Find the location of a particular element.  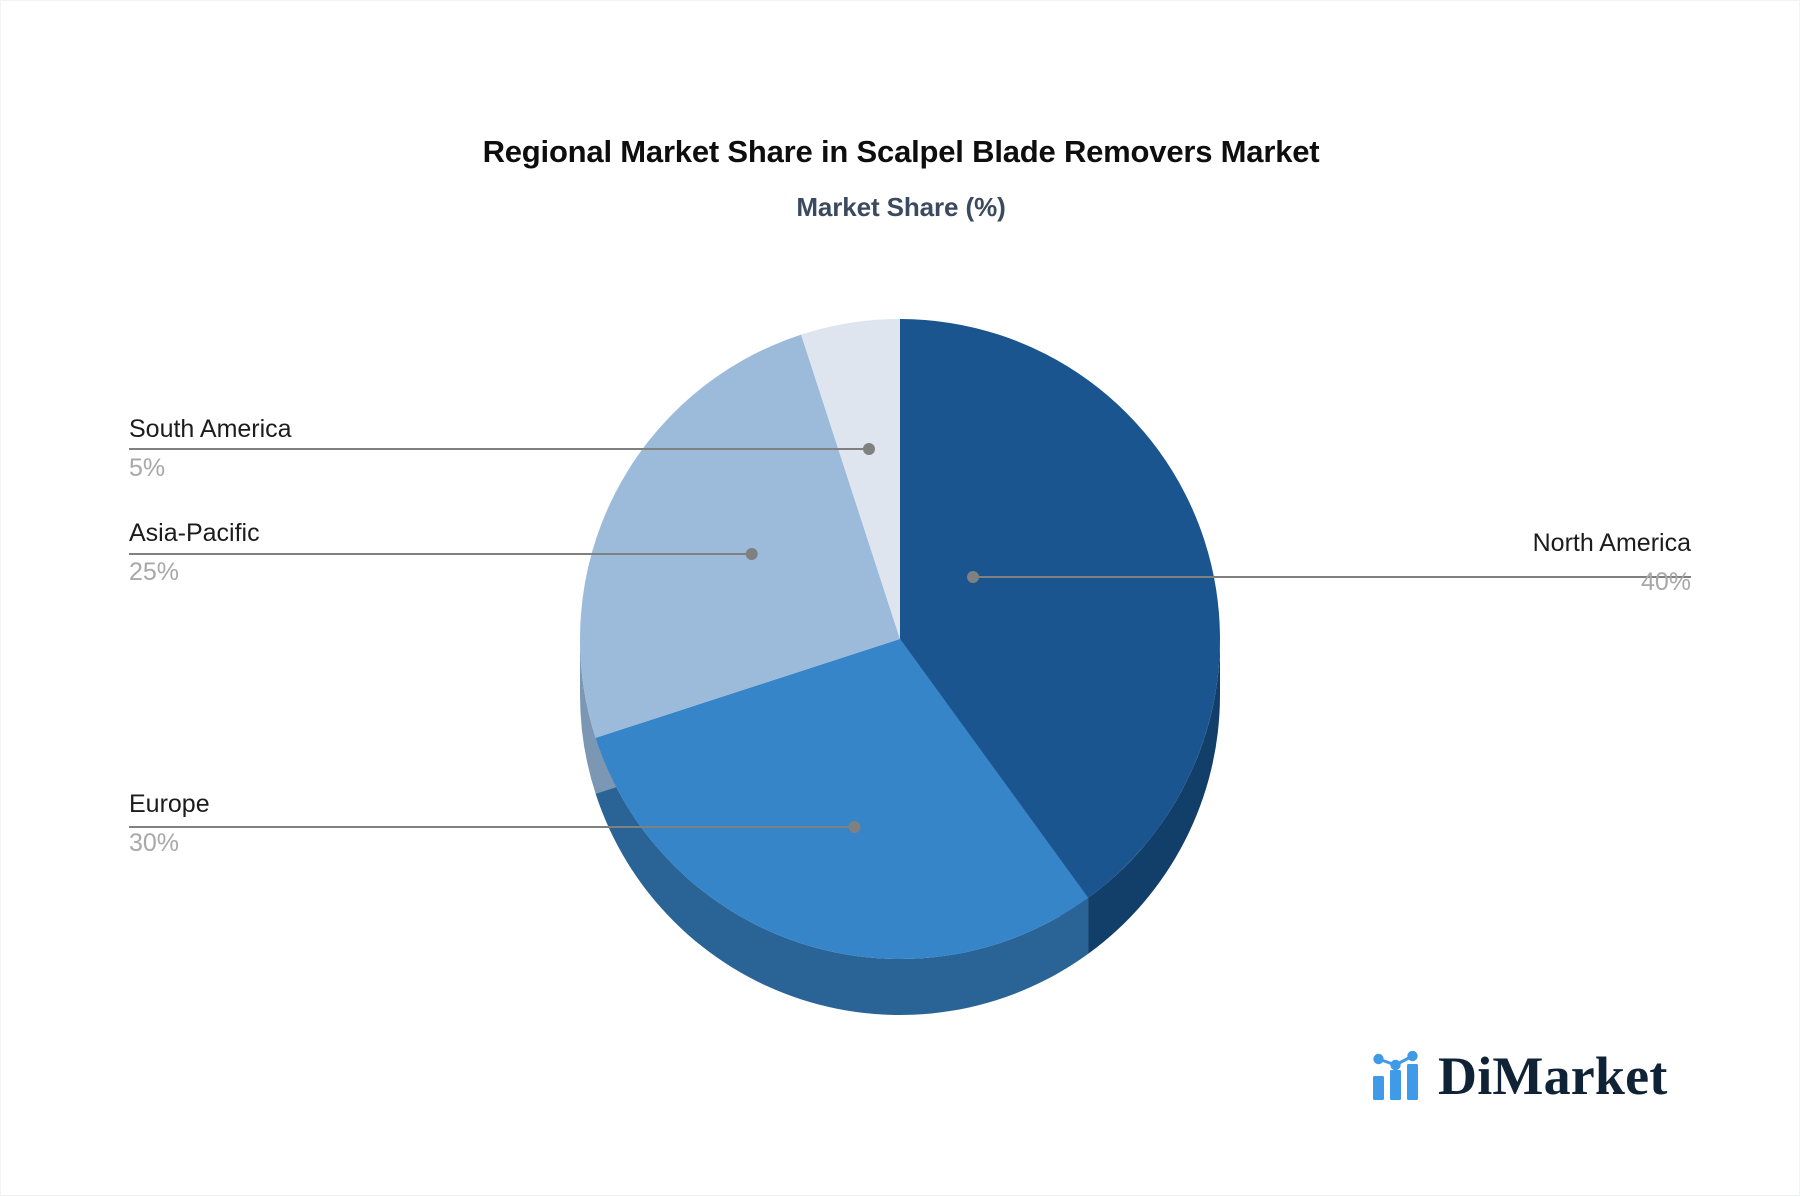

pie-slice-europe is located at coordinates (842, 799).